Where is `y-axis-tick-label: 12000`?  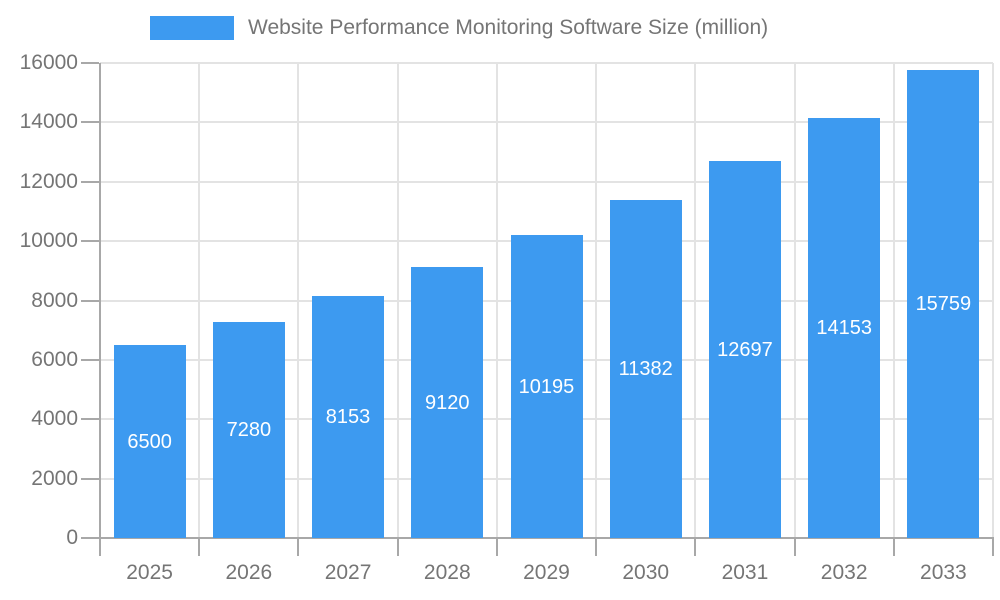 y-axis-tick-label: 12000 is located at coordinates (48, 181).